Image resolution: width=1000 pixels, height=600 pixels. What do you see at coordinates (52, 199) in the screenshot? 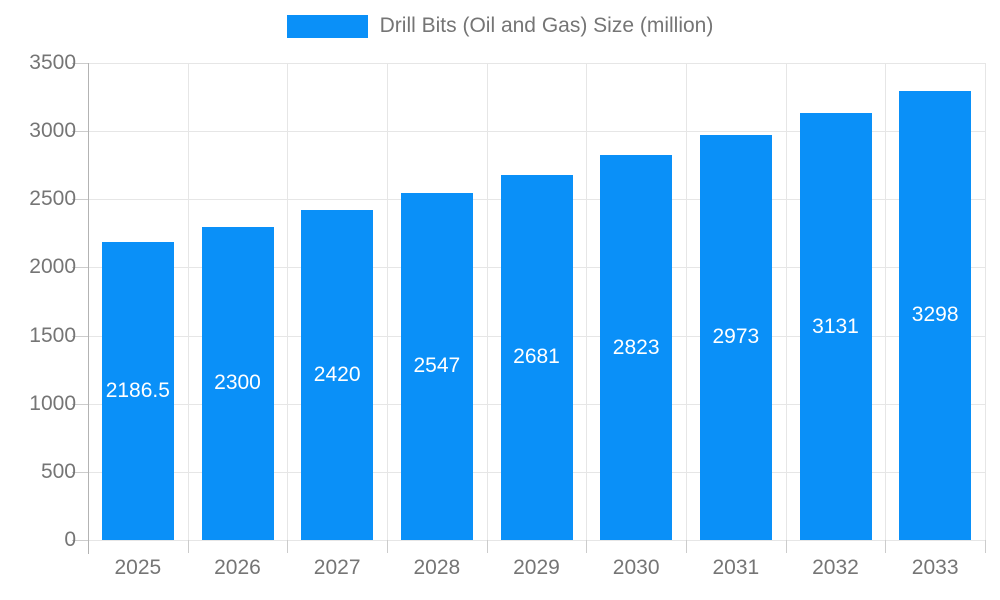
I see `y-axis-tick-label: 2500` at bounding box center [52, 199].